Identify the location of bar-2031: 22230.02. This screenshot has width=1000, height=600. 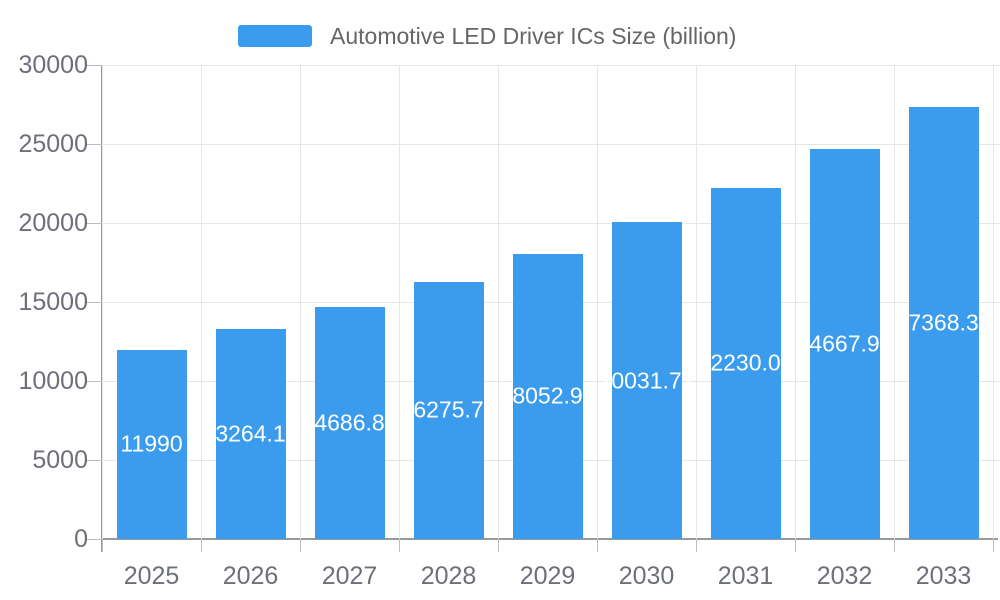
(745, 363).